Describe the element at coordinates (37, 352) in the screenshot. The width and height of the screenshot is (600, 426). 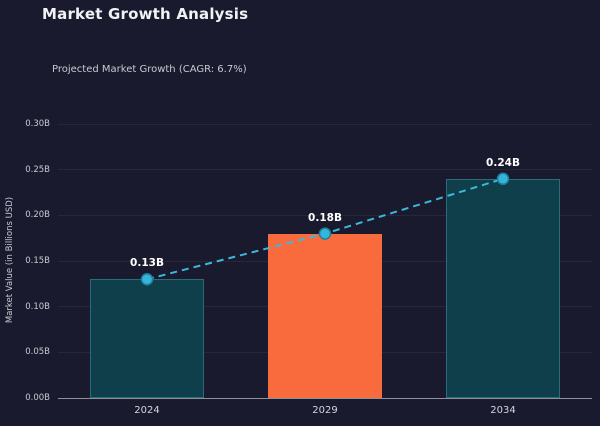
I see `y-tick-label: 0.05B` at that location.